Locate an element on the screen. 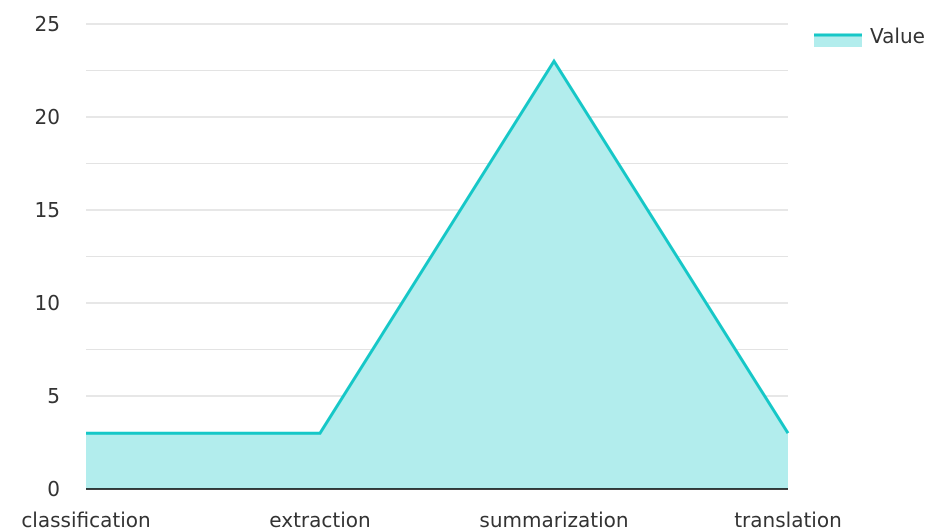  y-tick-label: 10 is located at coordinates (47, 303).